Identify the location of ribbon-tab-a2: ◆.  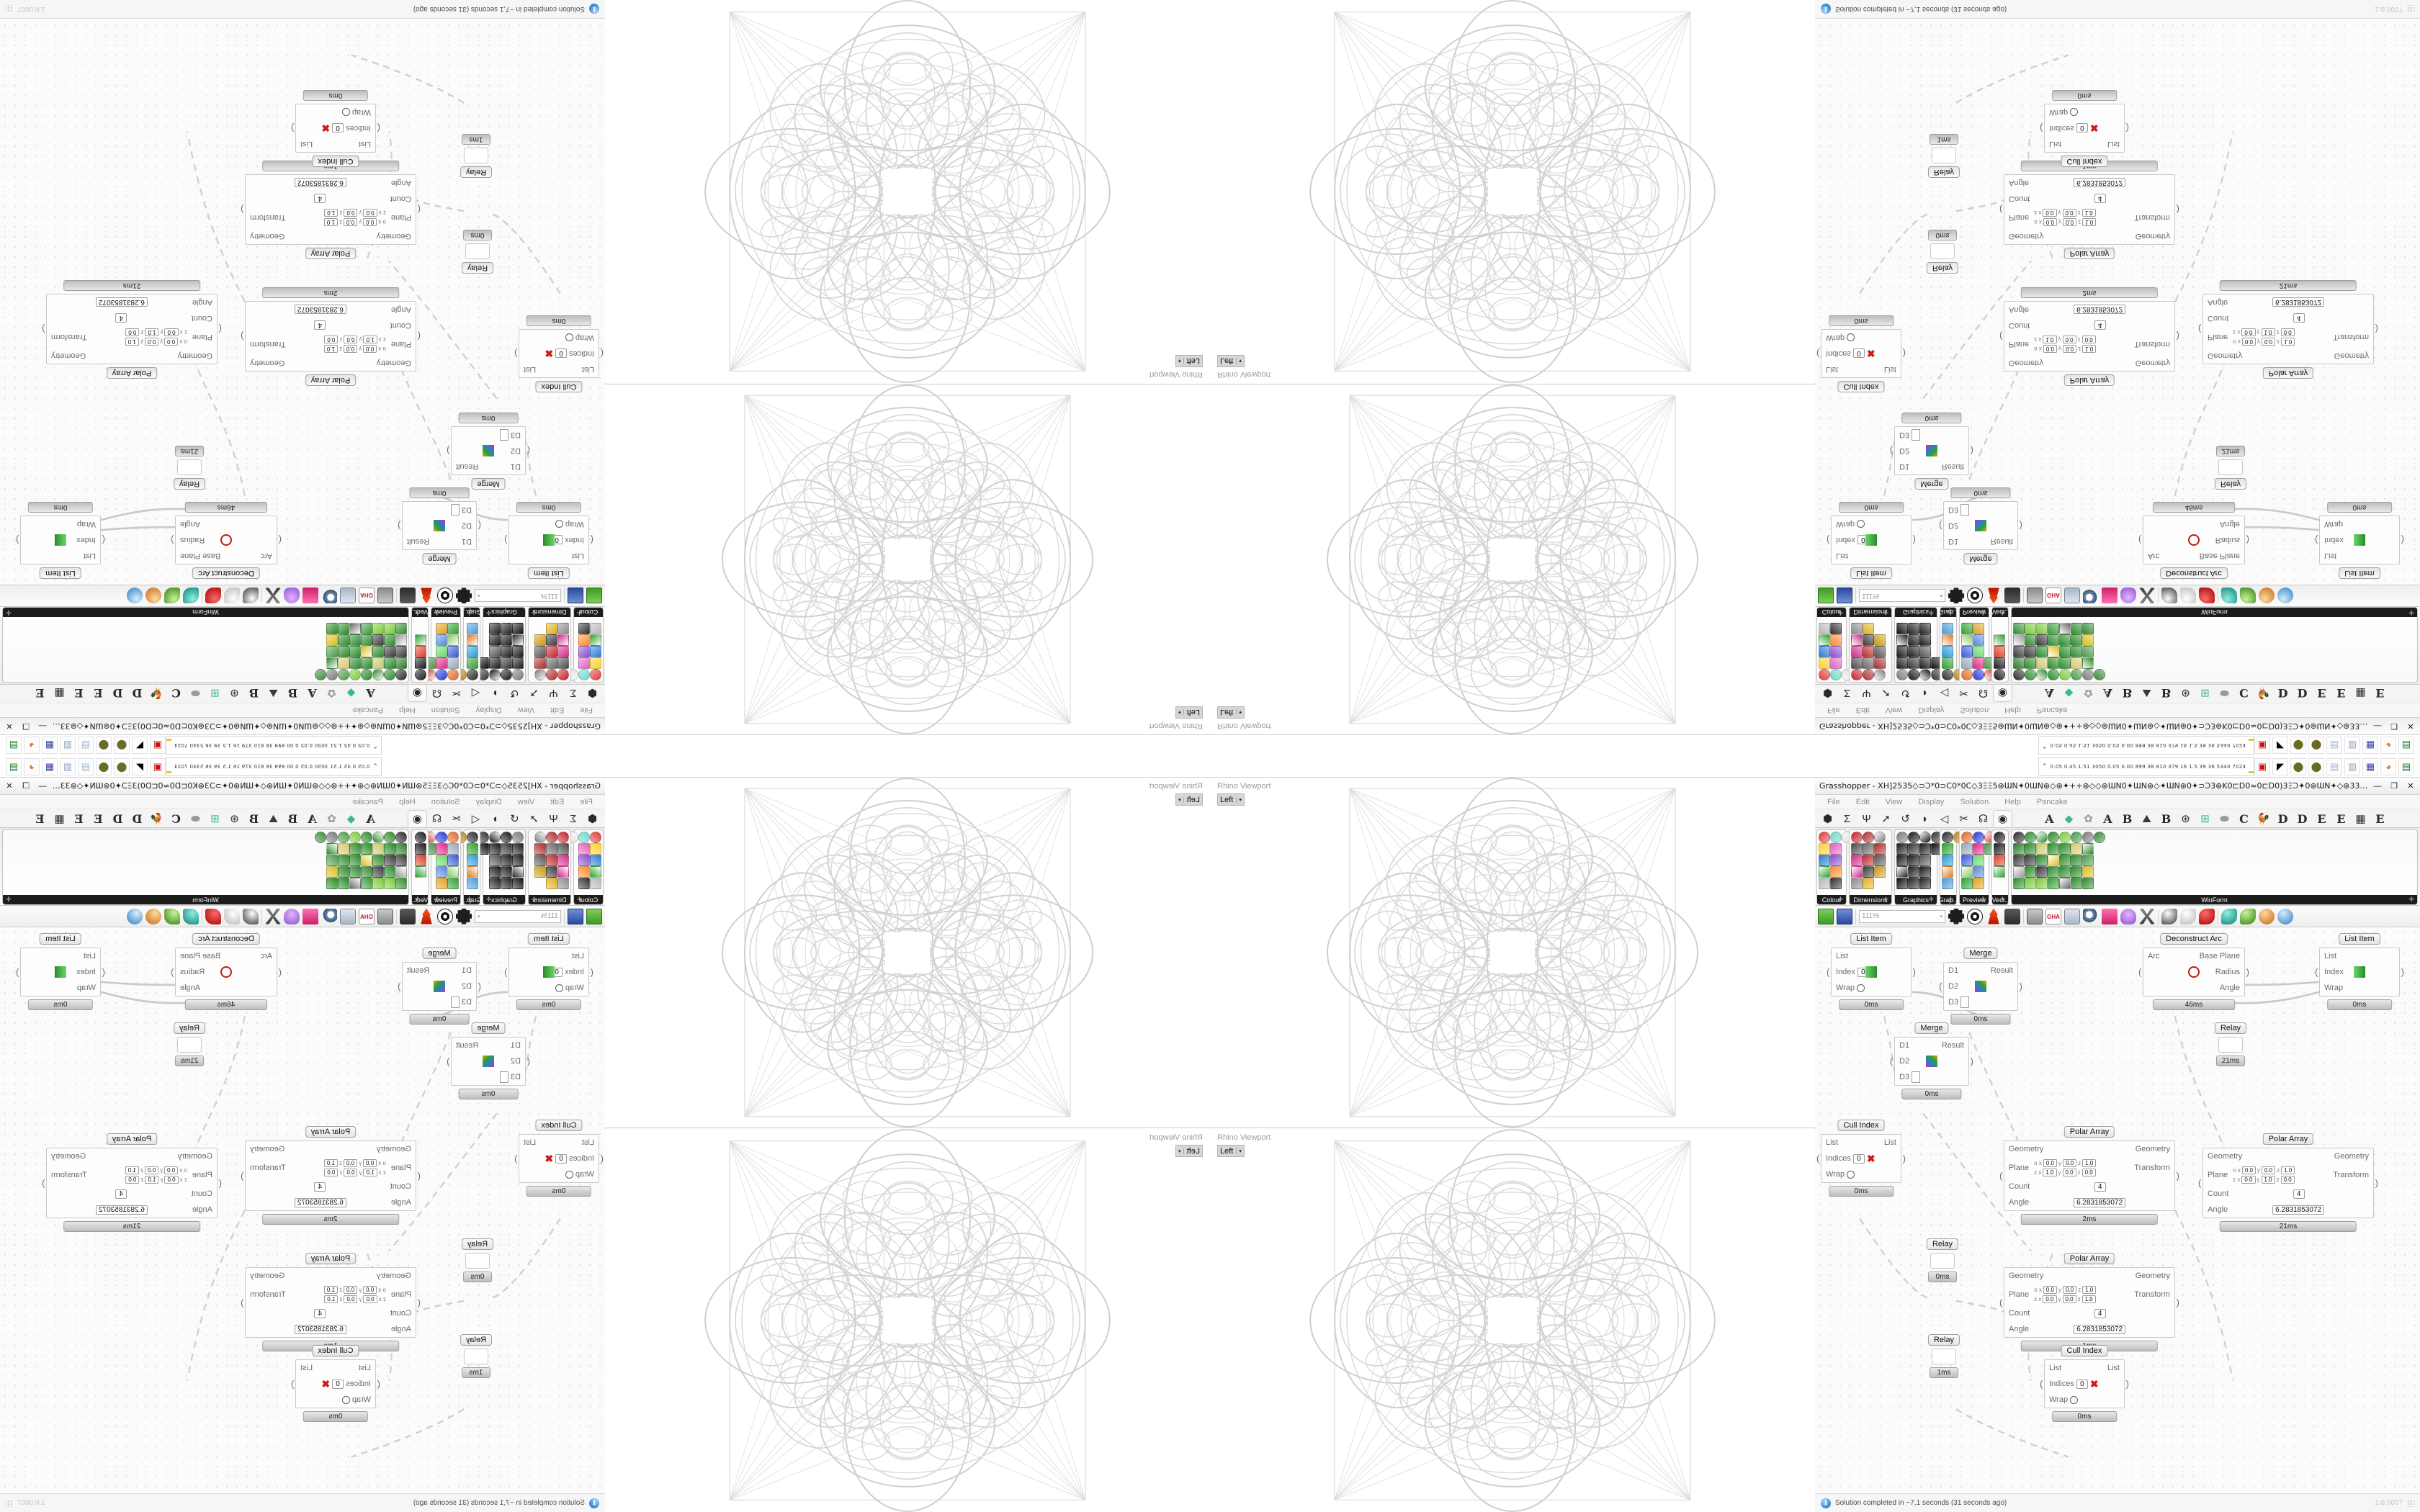
(2069, 819).